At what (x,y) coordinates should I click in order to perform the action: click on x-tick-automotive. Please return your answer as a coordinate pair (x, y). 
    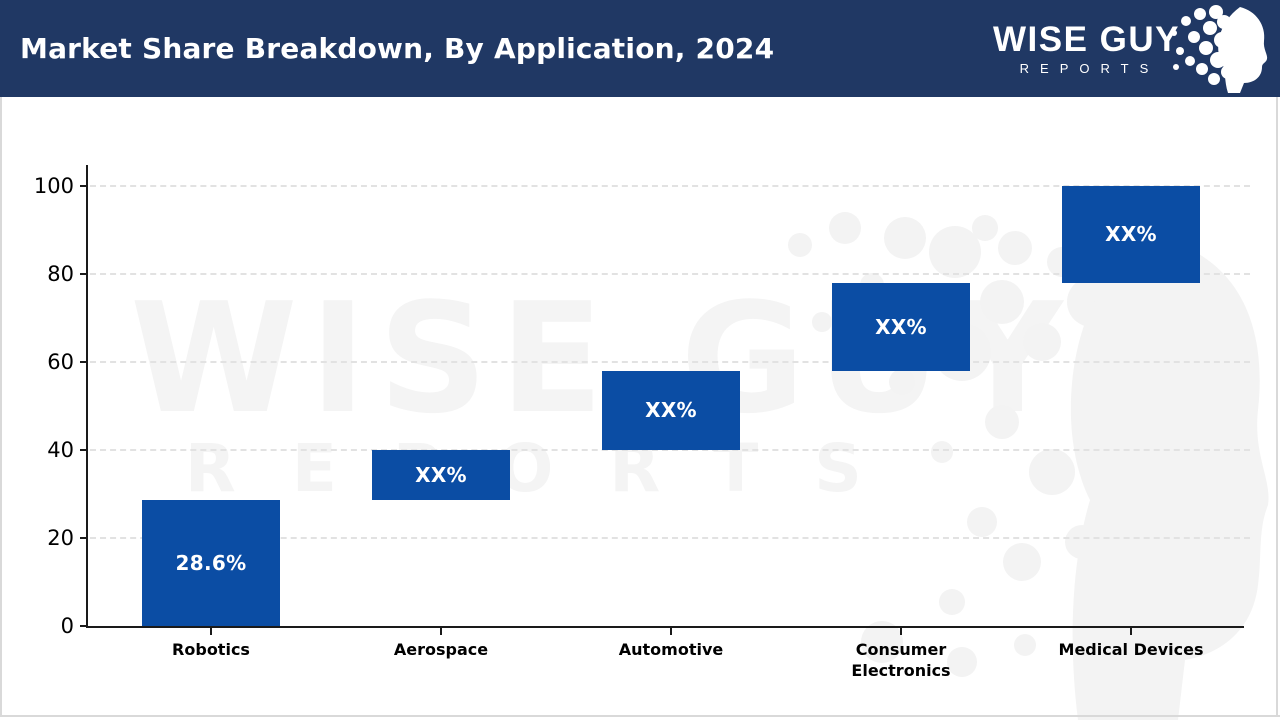
    Looking at the image, I should click on (671, 631).